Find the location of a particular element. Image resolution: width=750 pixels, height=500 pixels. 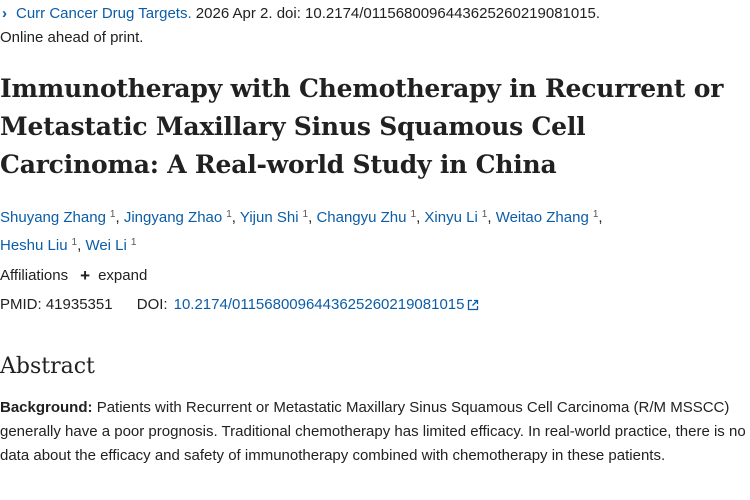

doi-value: 10.2174/0115680096443625260219081015 is located at coordinates (319, 304).